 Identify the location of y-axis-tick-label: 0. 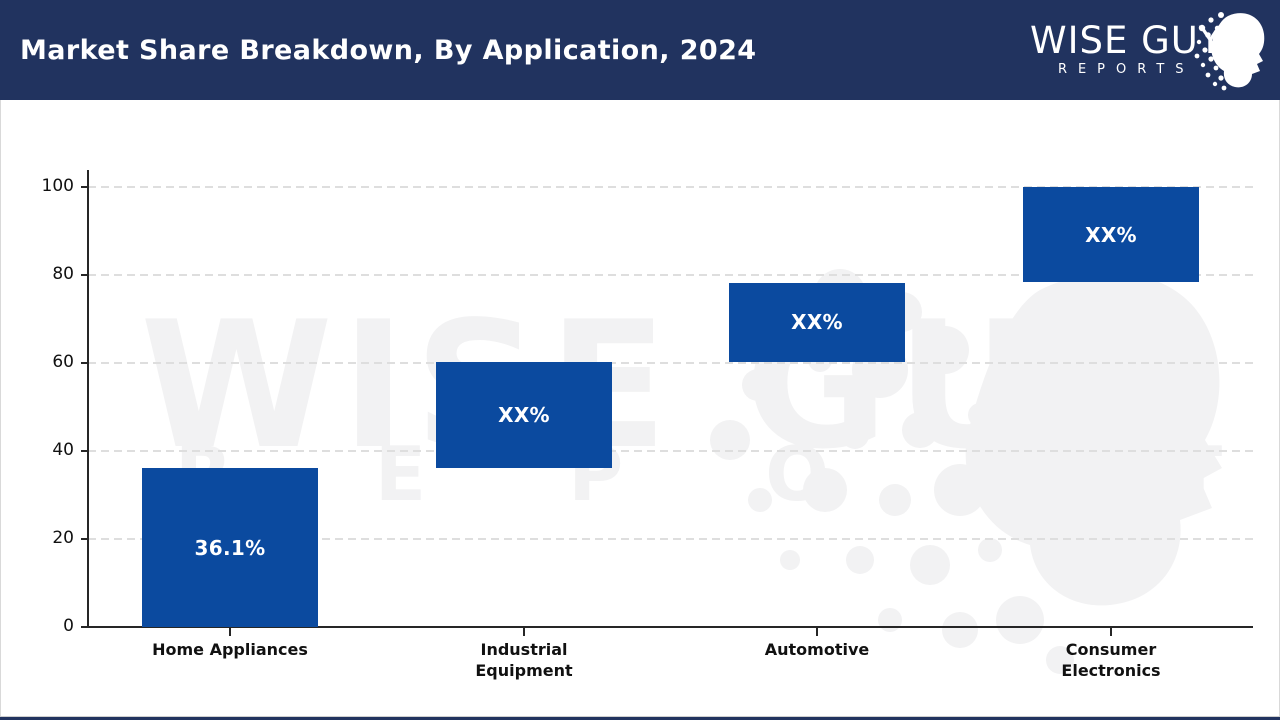
(68, 626).